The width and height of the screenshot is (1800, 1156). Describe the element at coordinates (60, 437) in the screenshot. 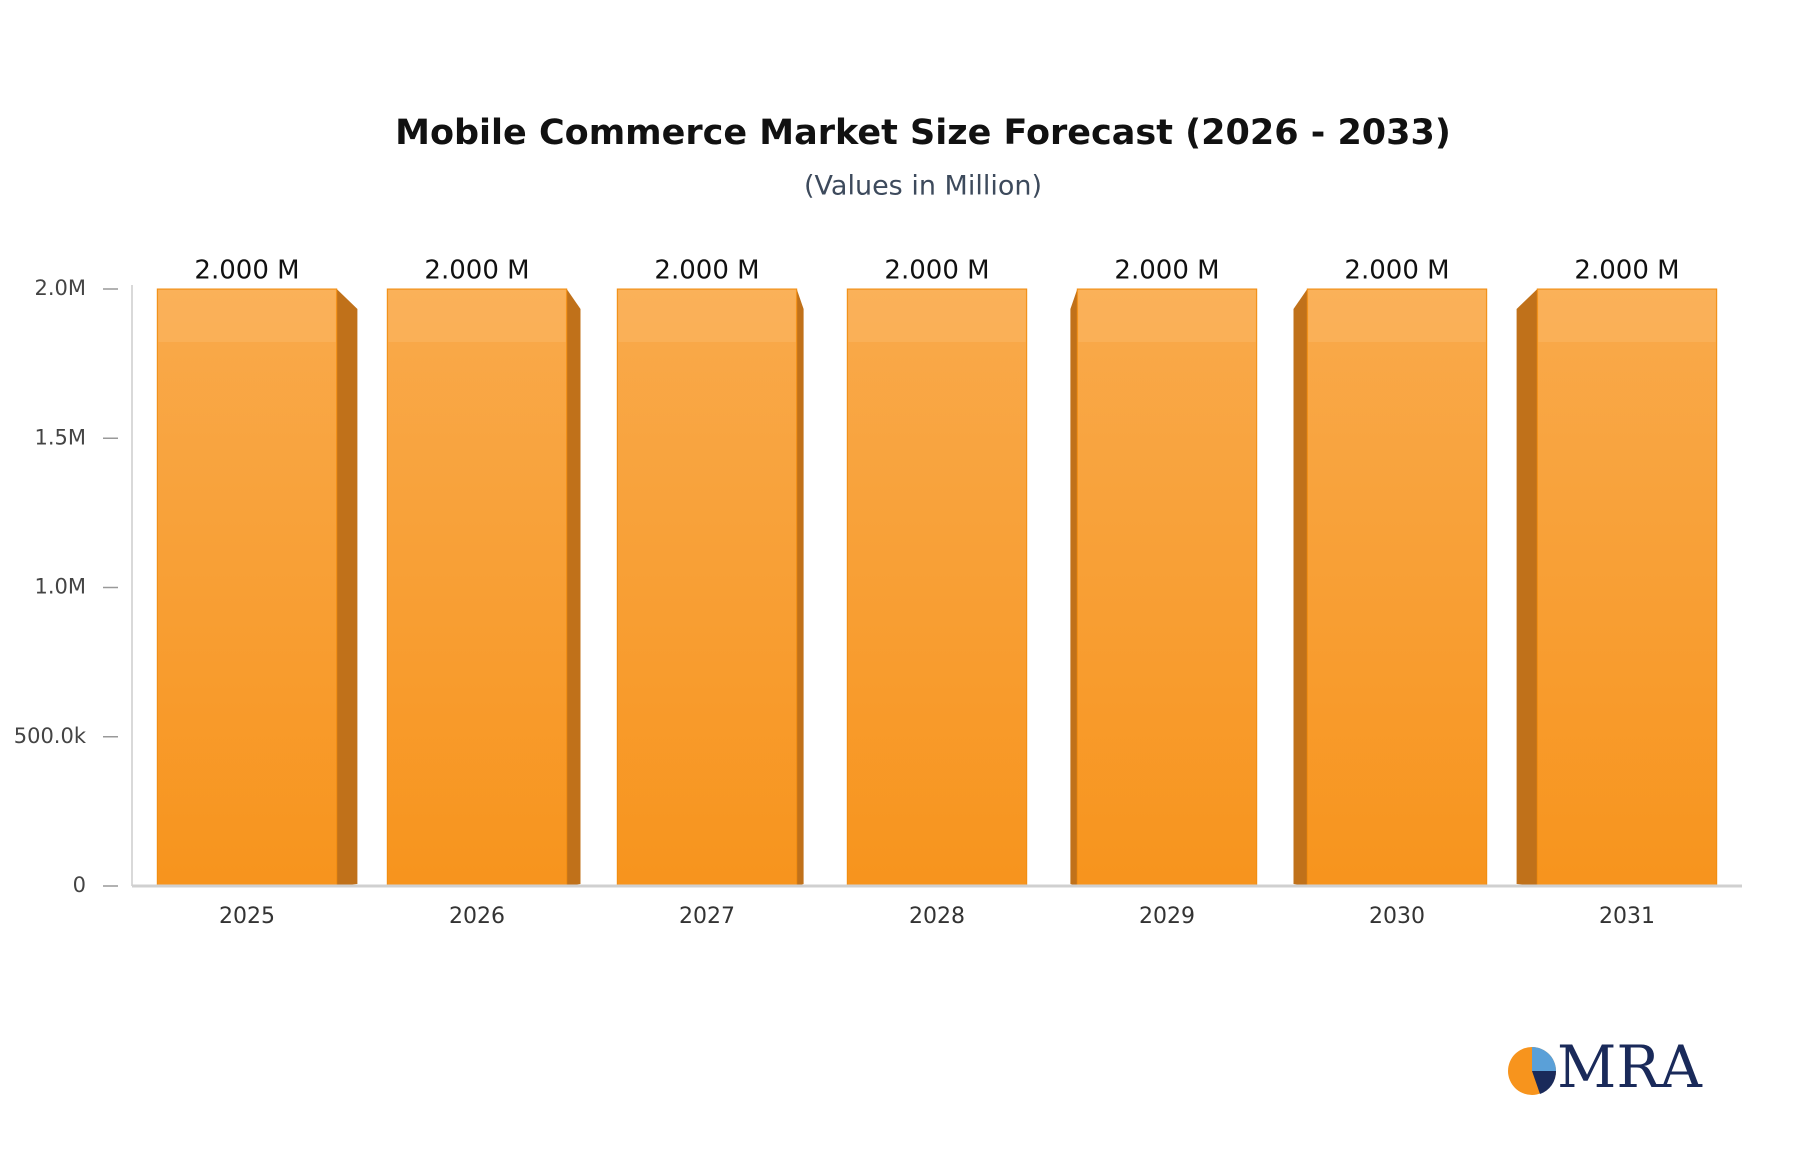

I see `y-tick-label: 1.5M` at that location.